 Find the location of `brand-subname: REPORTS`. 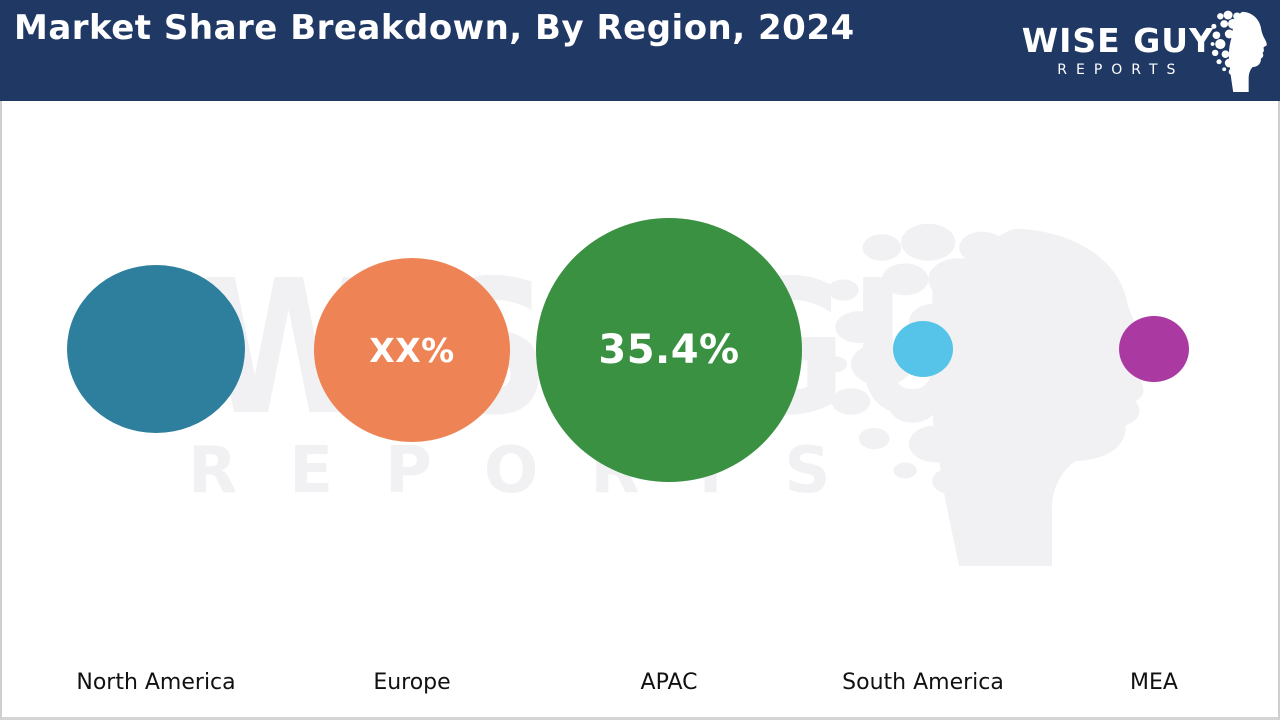

brand-subname: REPORTS is located at coordinates (1121, 69).